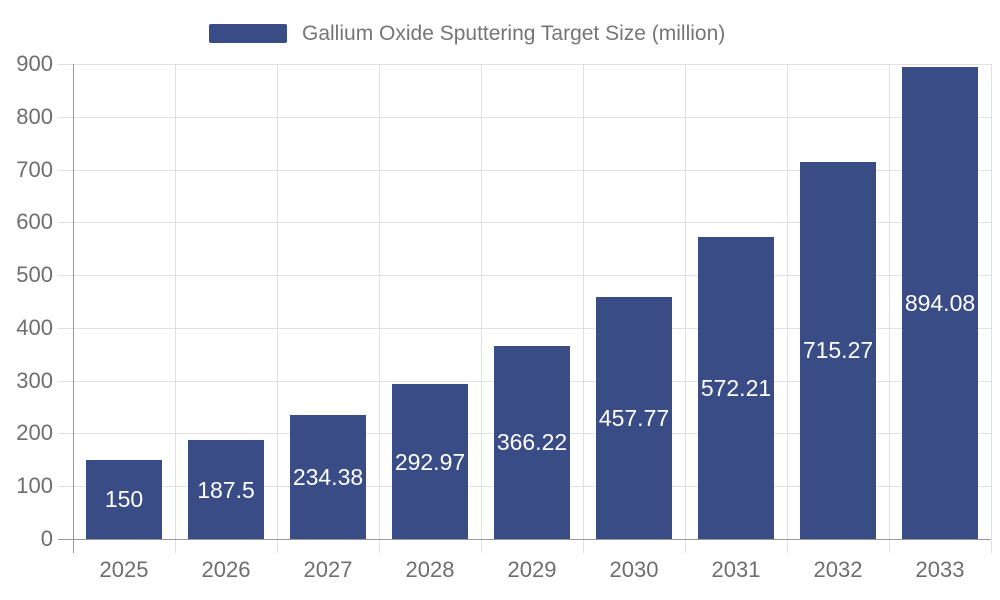 The height and width of the screenshot is (600, 1000). Describe the element at coordinates (34, 63) in the screenshot. I see `y-tick-label: 900` at that location.